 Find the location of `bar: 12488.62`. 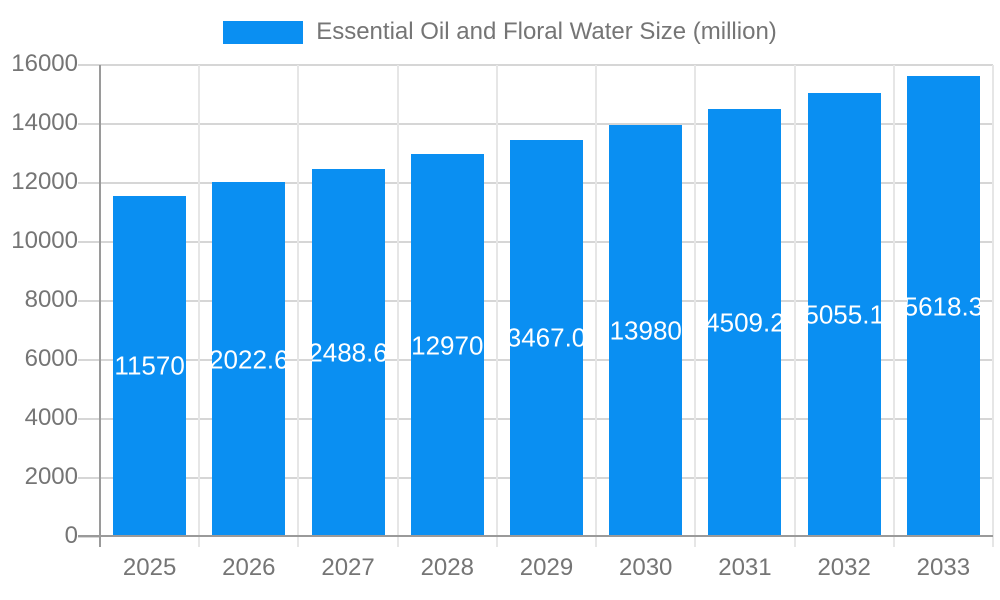

bar: 12488.62 is located at coordinates (348, 352).